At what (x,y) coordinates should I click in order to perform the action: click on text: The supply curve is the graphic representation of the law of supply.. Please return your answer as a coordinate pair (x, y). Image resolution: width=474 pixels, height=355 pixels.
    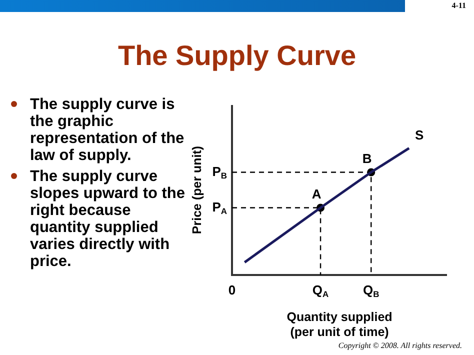
    Looking at the image, I should click on (107, 130).